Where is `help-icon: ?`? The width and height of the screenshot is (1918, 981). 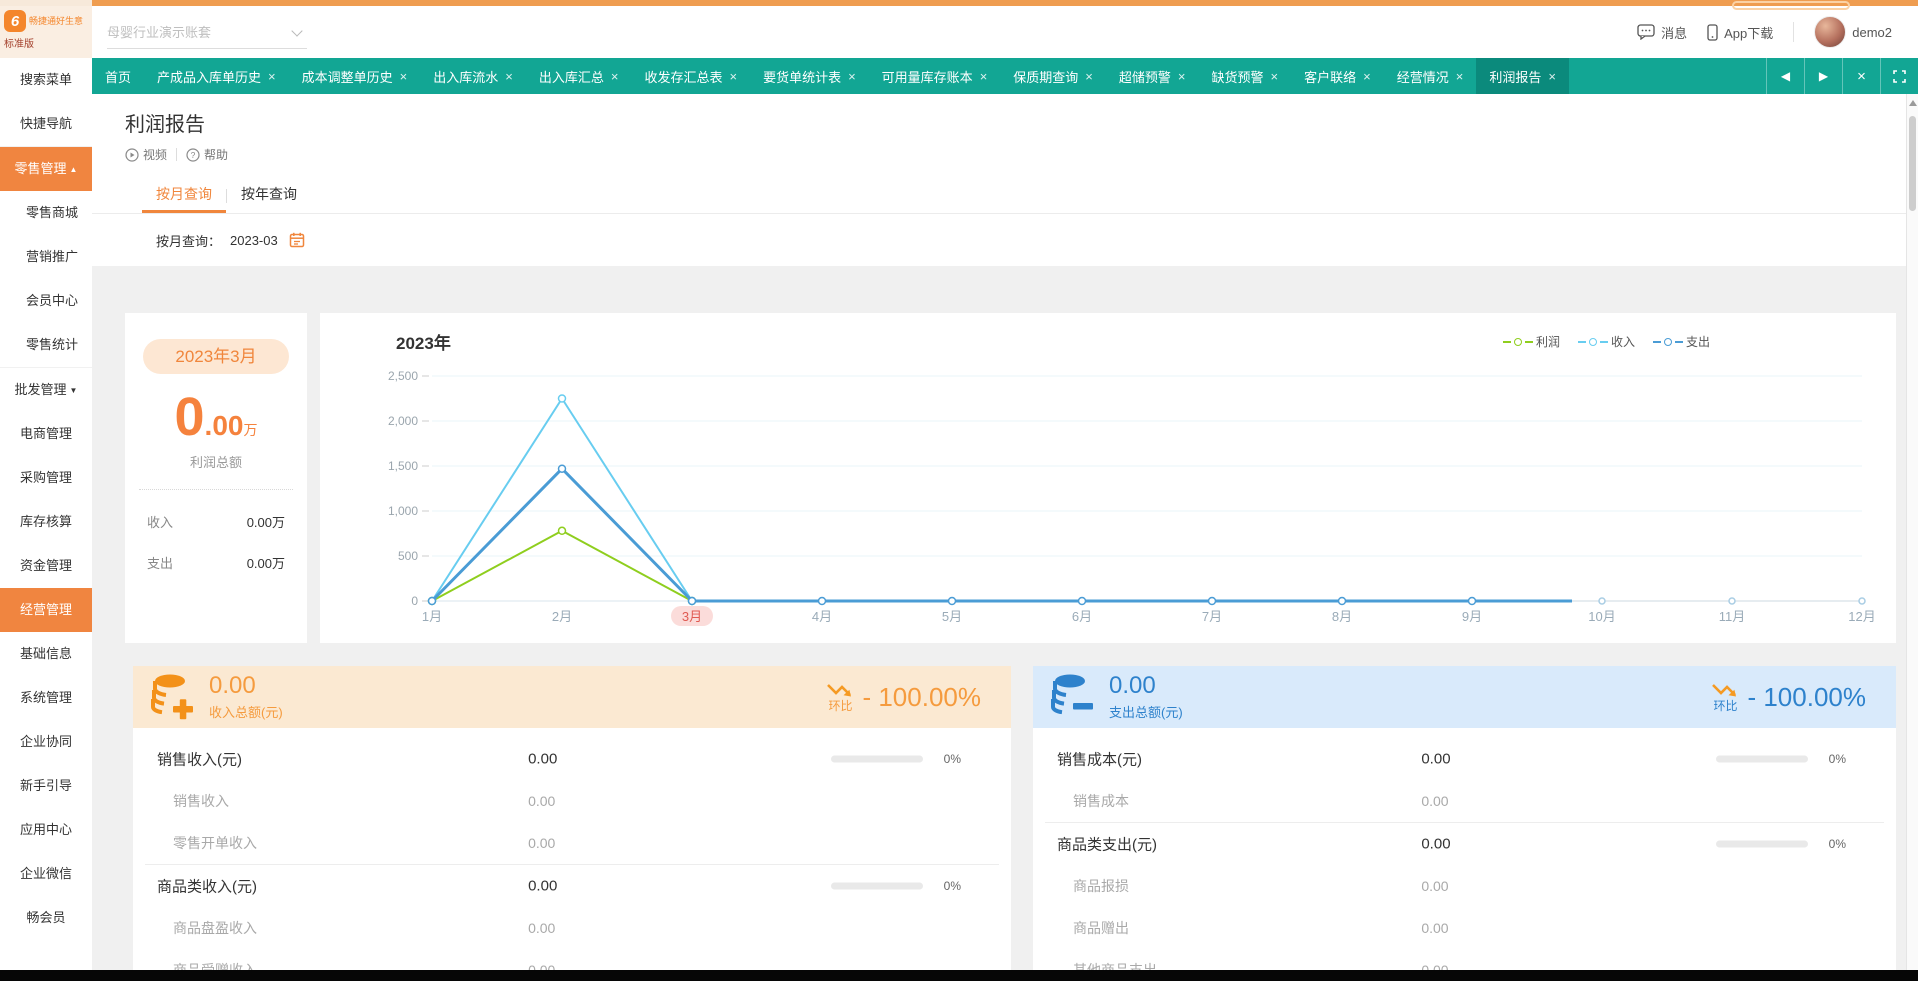
help-icon: ? is located at coordinates (193, 154).